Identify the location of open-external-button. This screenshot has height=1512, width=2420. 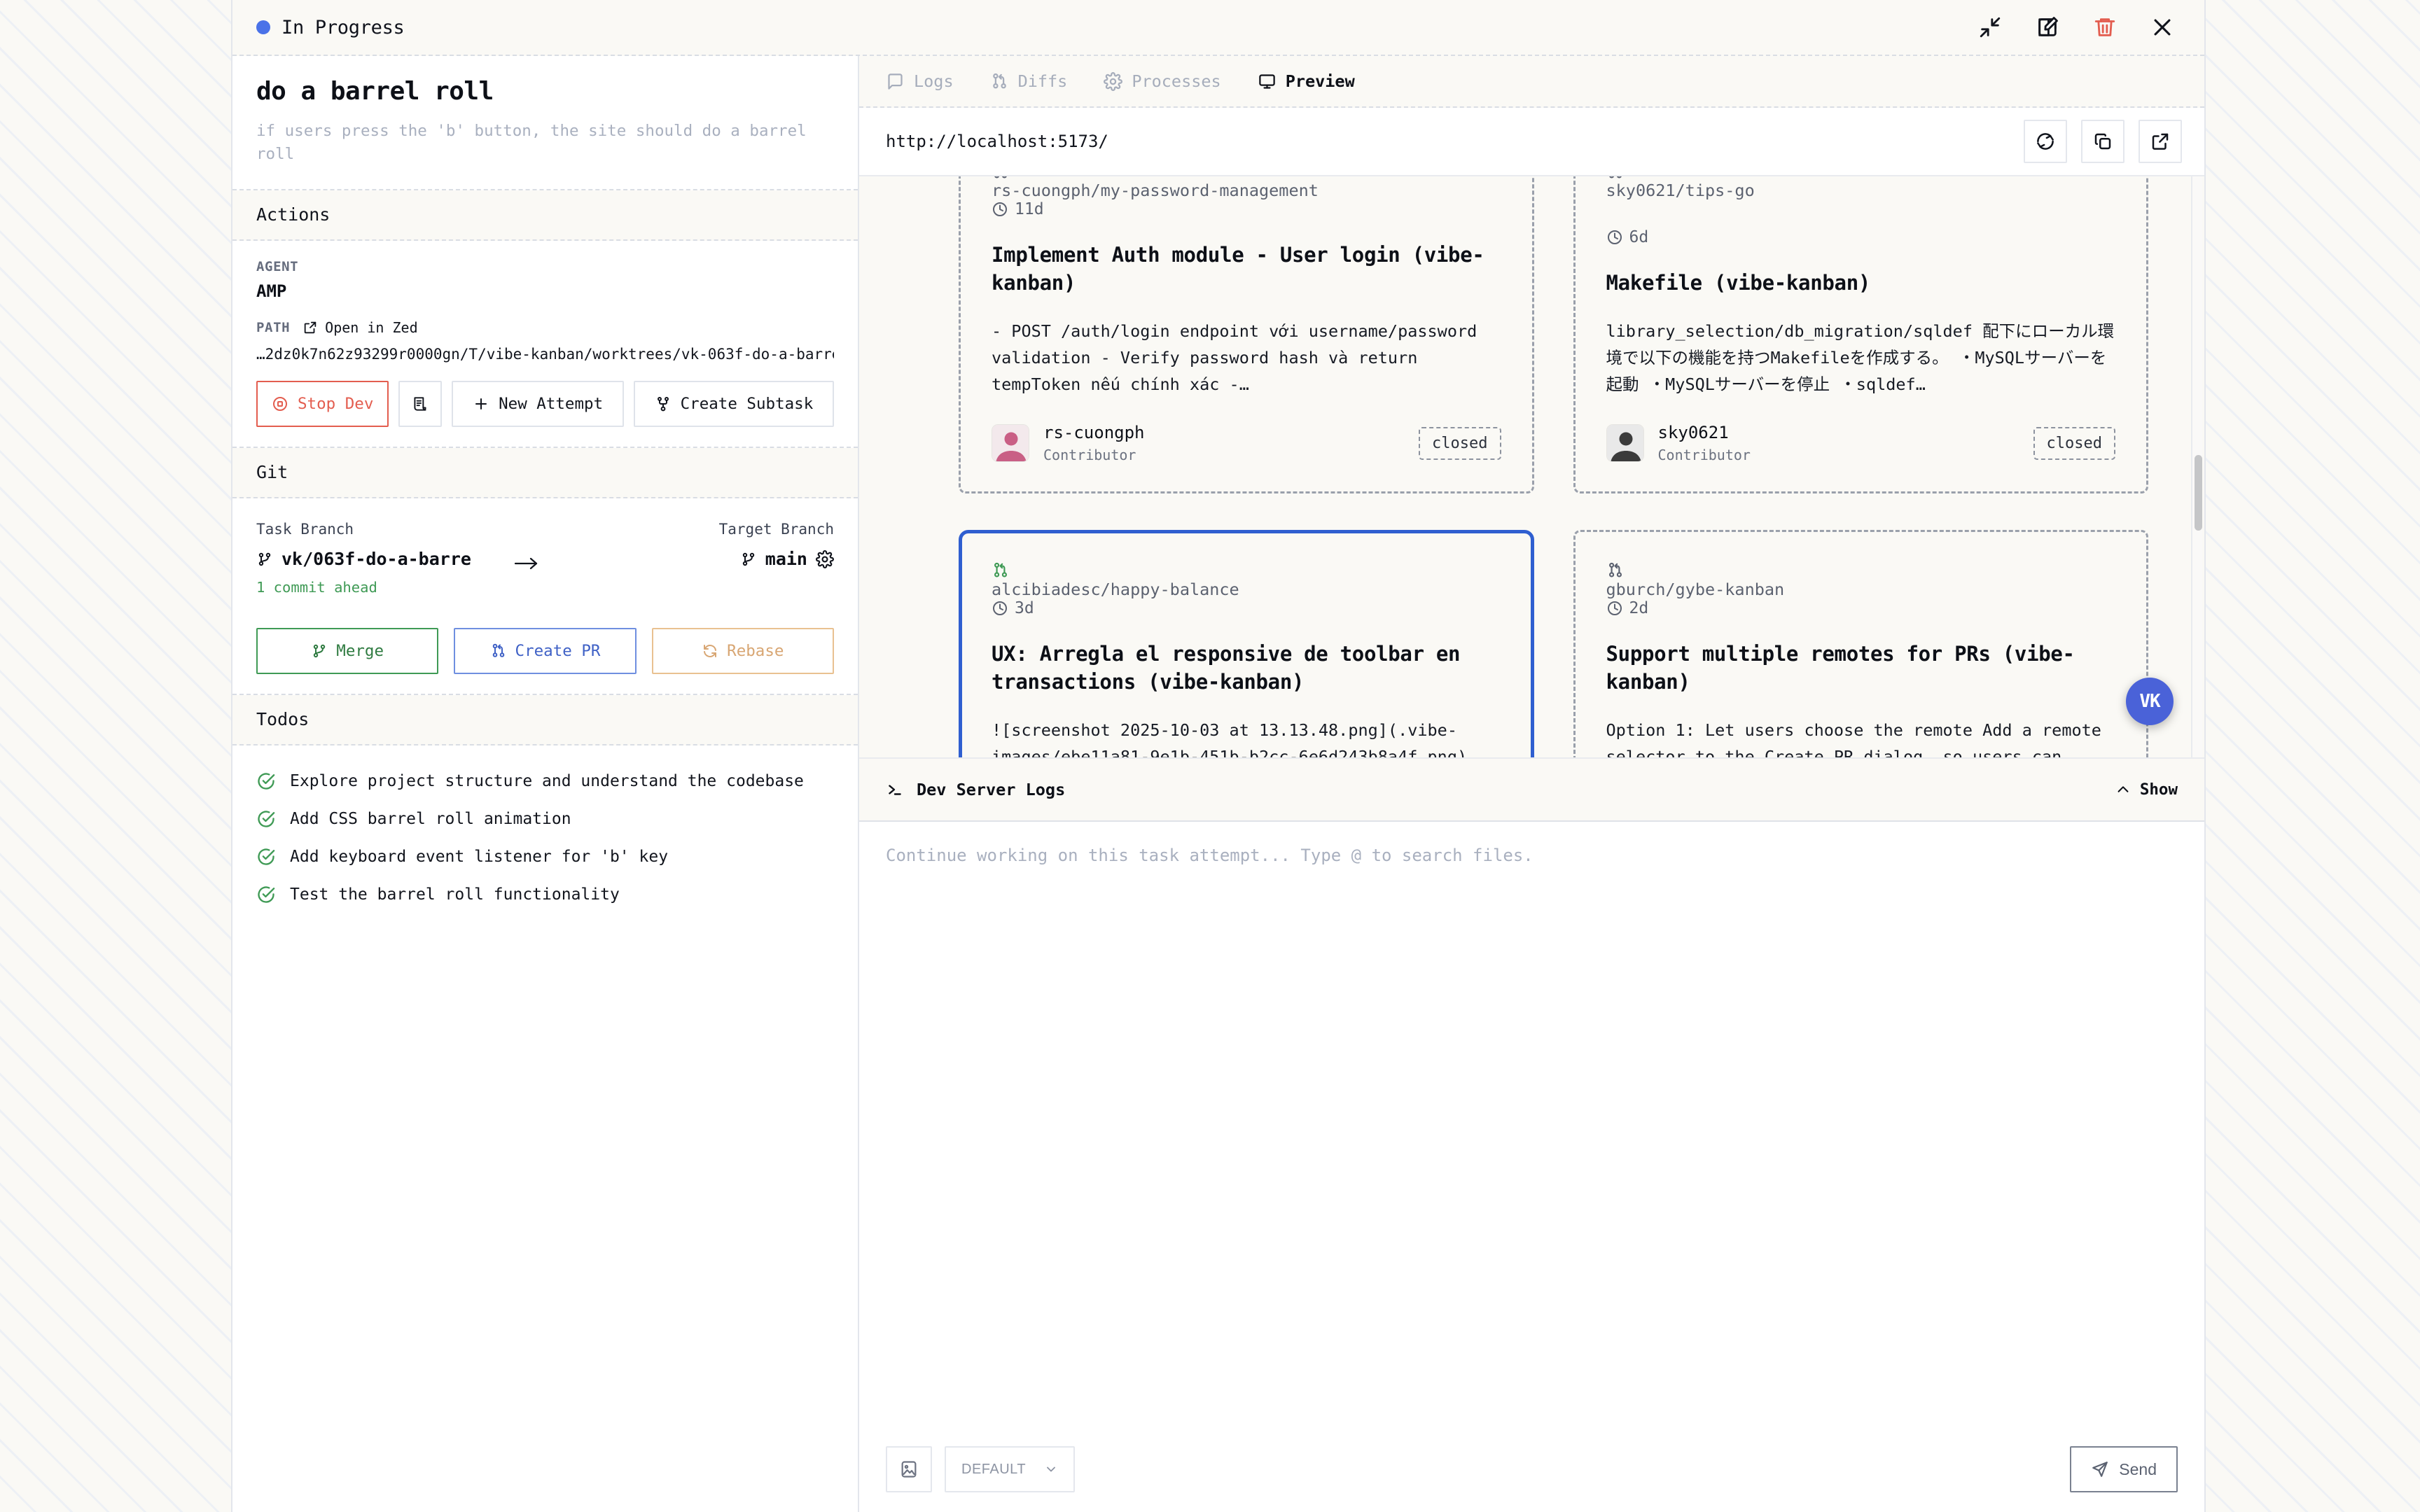
(2160, 141).